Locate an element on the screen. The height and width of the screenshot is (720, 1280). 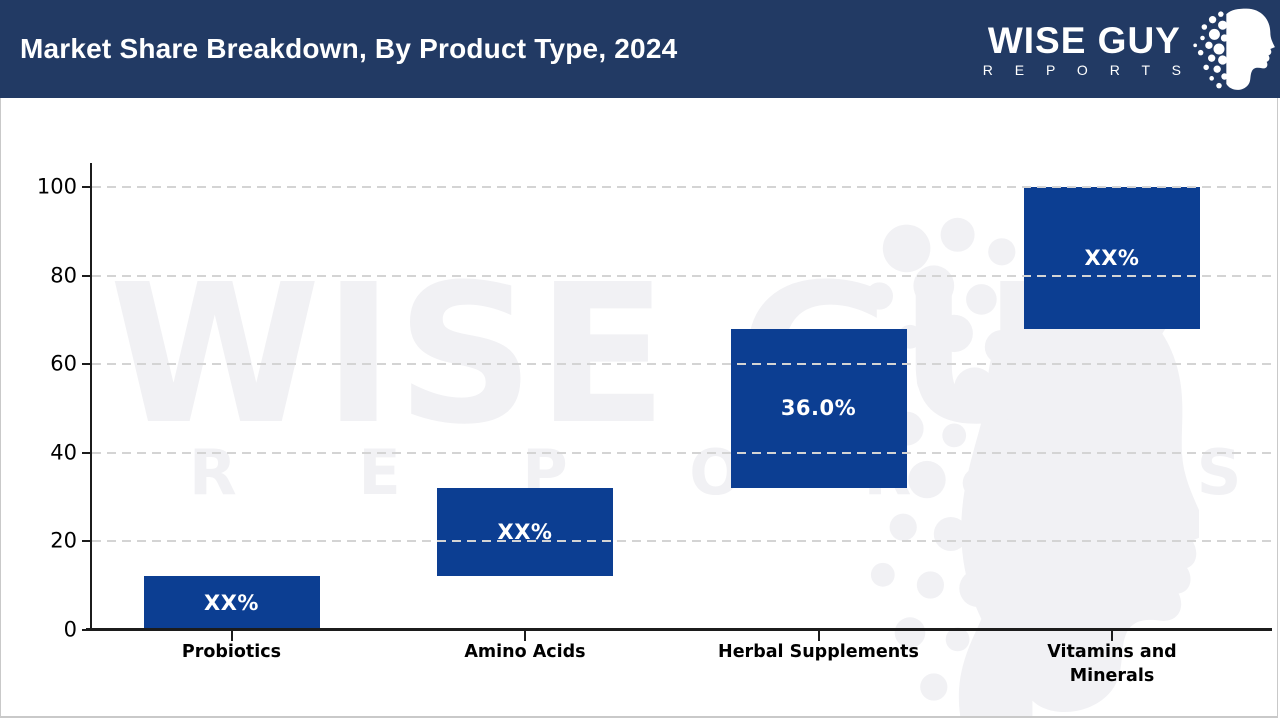
y-tick-label-20: 20 is located at coordinates (63, 540).